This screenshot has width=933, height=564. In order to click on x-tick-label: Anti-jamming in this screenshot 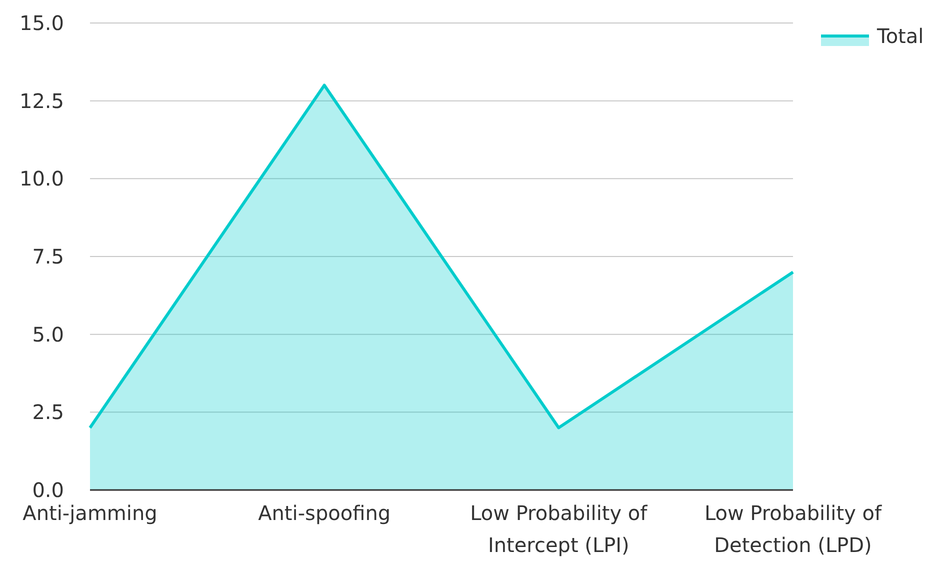, I will do `click(90, 513)`.